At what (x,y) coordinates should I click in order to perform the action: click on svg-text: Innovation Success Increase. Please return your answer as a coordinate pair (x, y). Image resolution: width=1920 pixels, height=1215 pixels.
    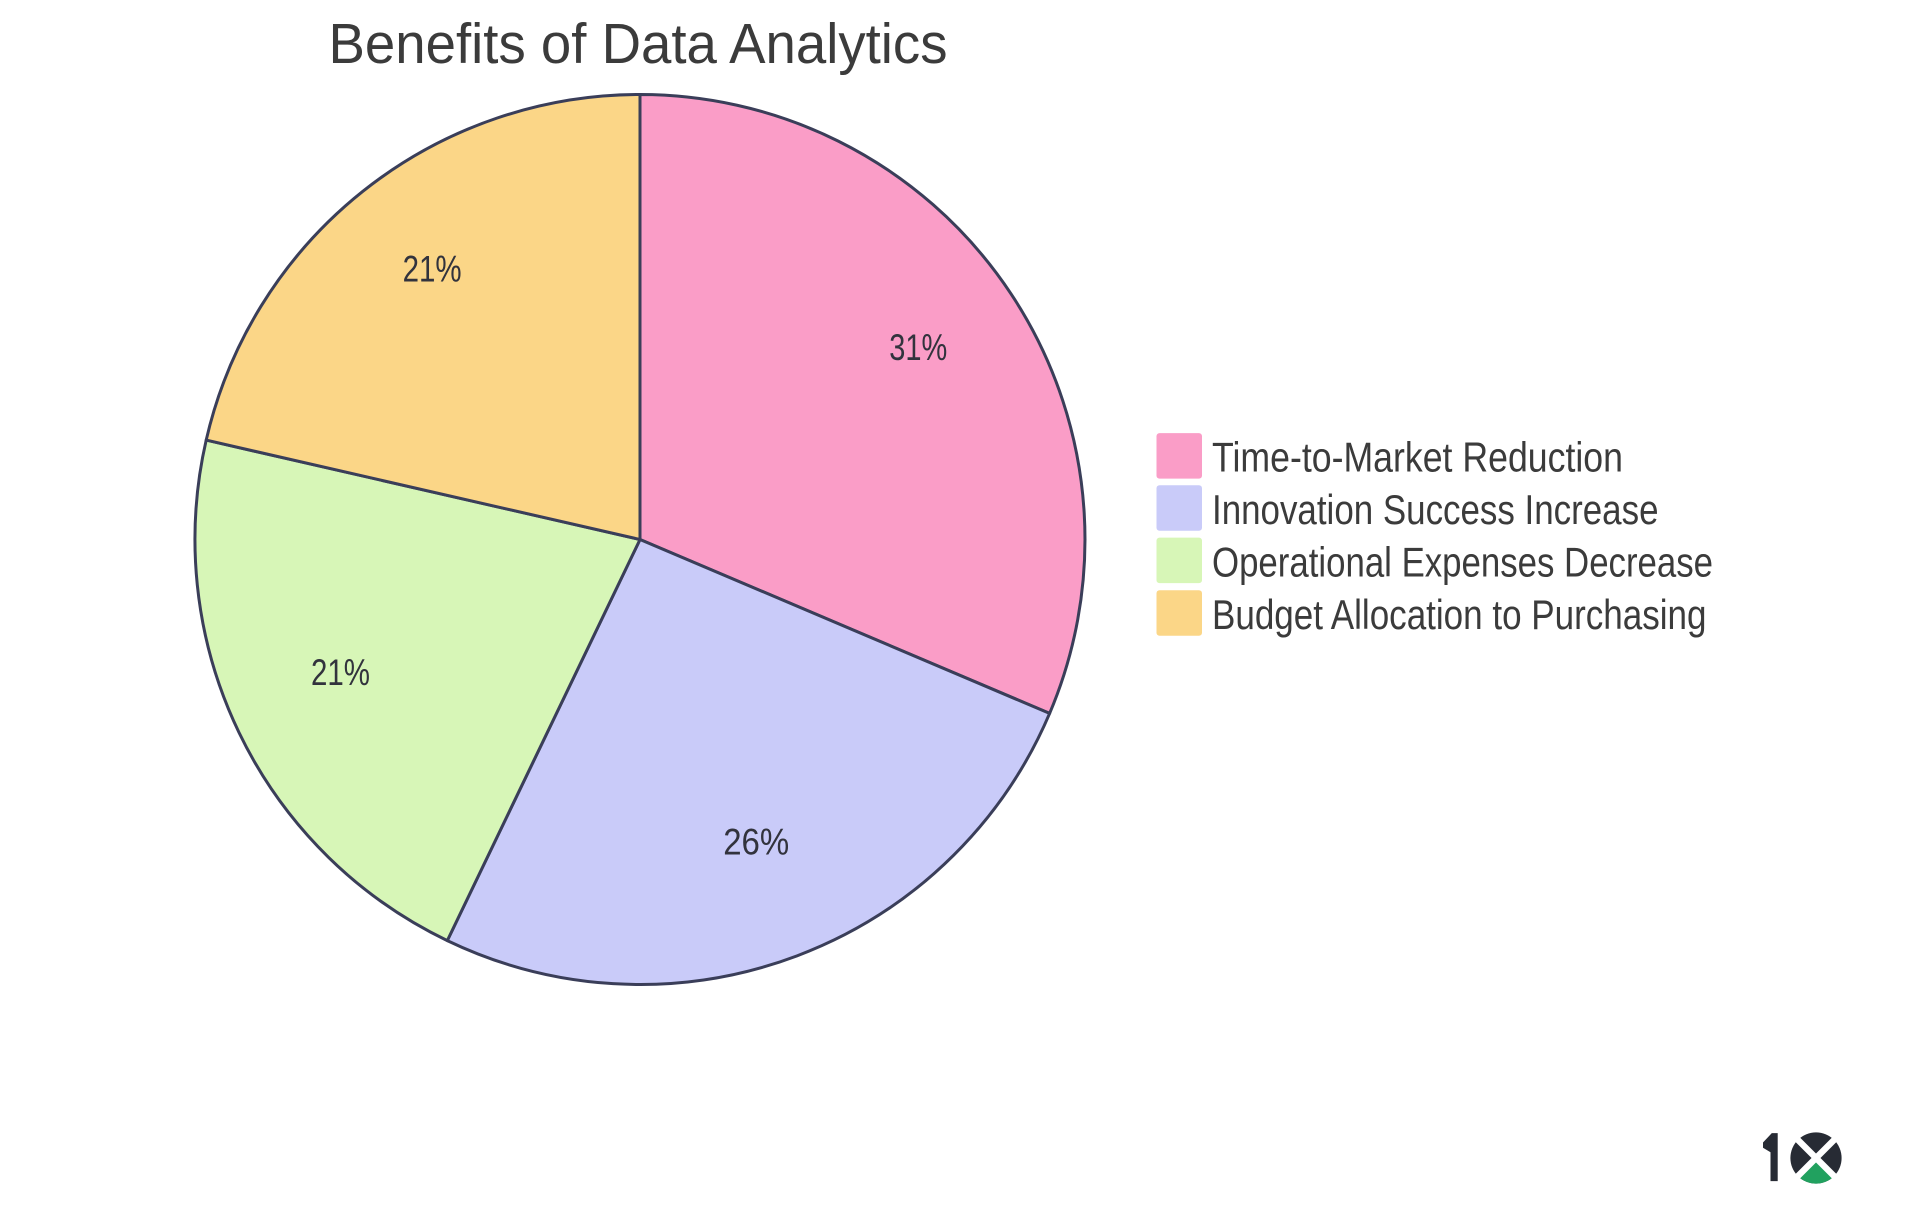
    Looking at the image, I should click on (1435, 509).